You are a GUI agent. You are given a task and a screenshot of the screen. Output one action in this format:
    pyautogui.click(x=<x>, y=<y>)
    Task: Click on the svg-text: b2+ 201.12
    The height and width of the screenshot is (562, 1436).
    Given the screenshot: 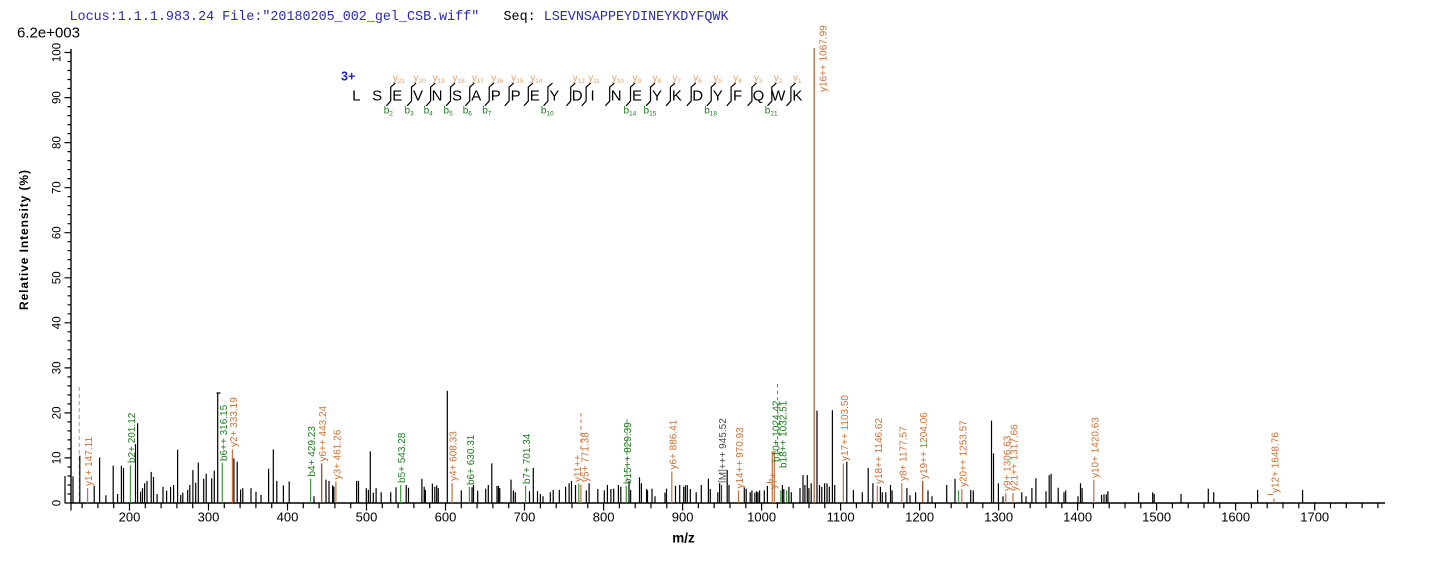 What is the action you would take?
    pyautogui.click(x=132, y=437)
    